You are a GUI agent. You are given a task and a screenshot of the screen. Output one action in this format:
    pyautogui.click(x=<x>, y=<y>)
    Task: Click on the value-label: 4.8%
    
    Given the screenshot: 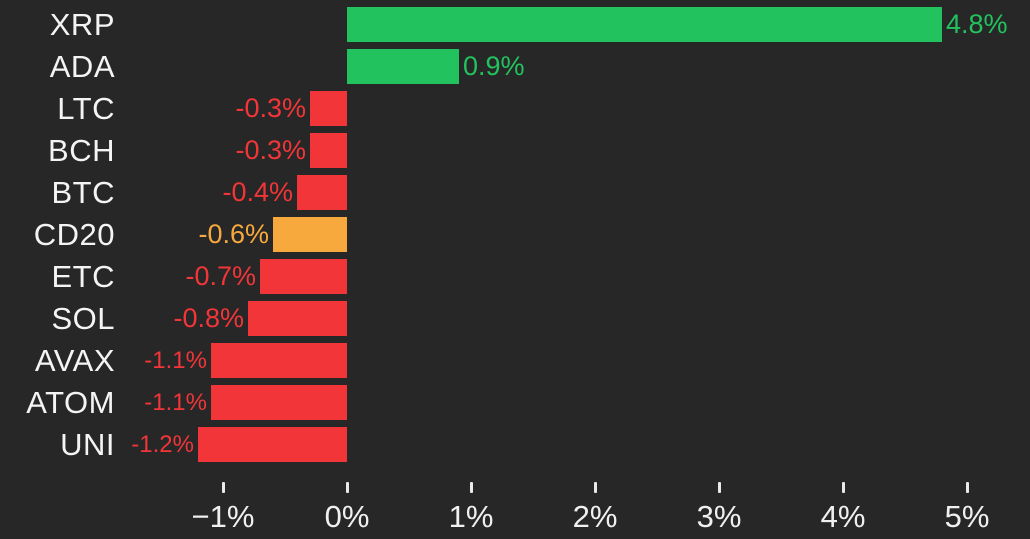 What is the action you would take?
    pyautogui.click(x=977, y=24)
    